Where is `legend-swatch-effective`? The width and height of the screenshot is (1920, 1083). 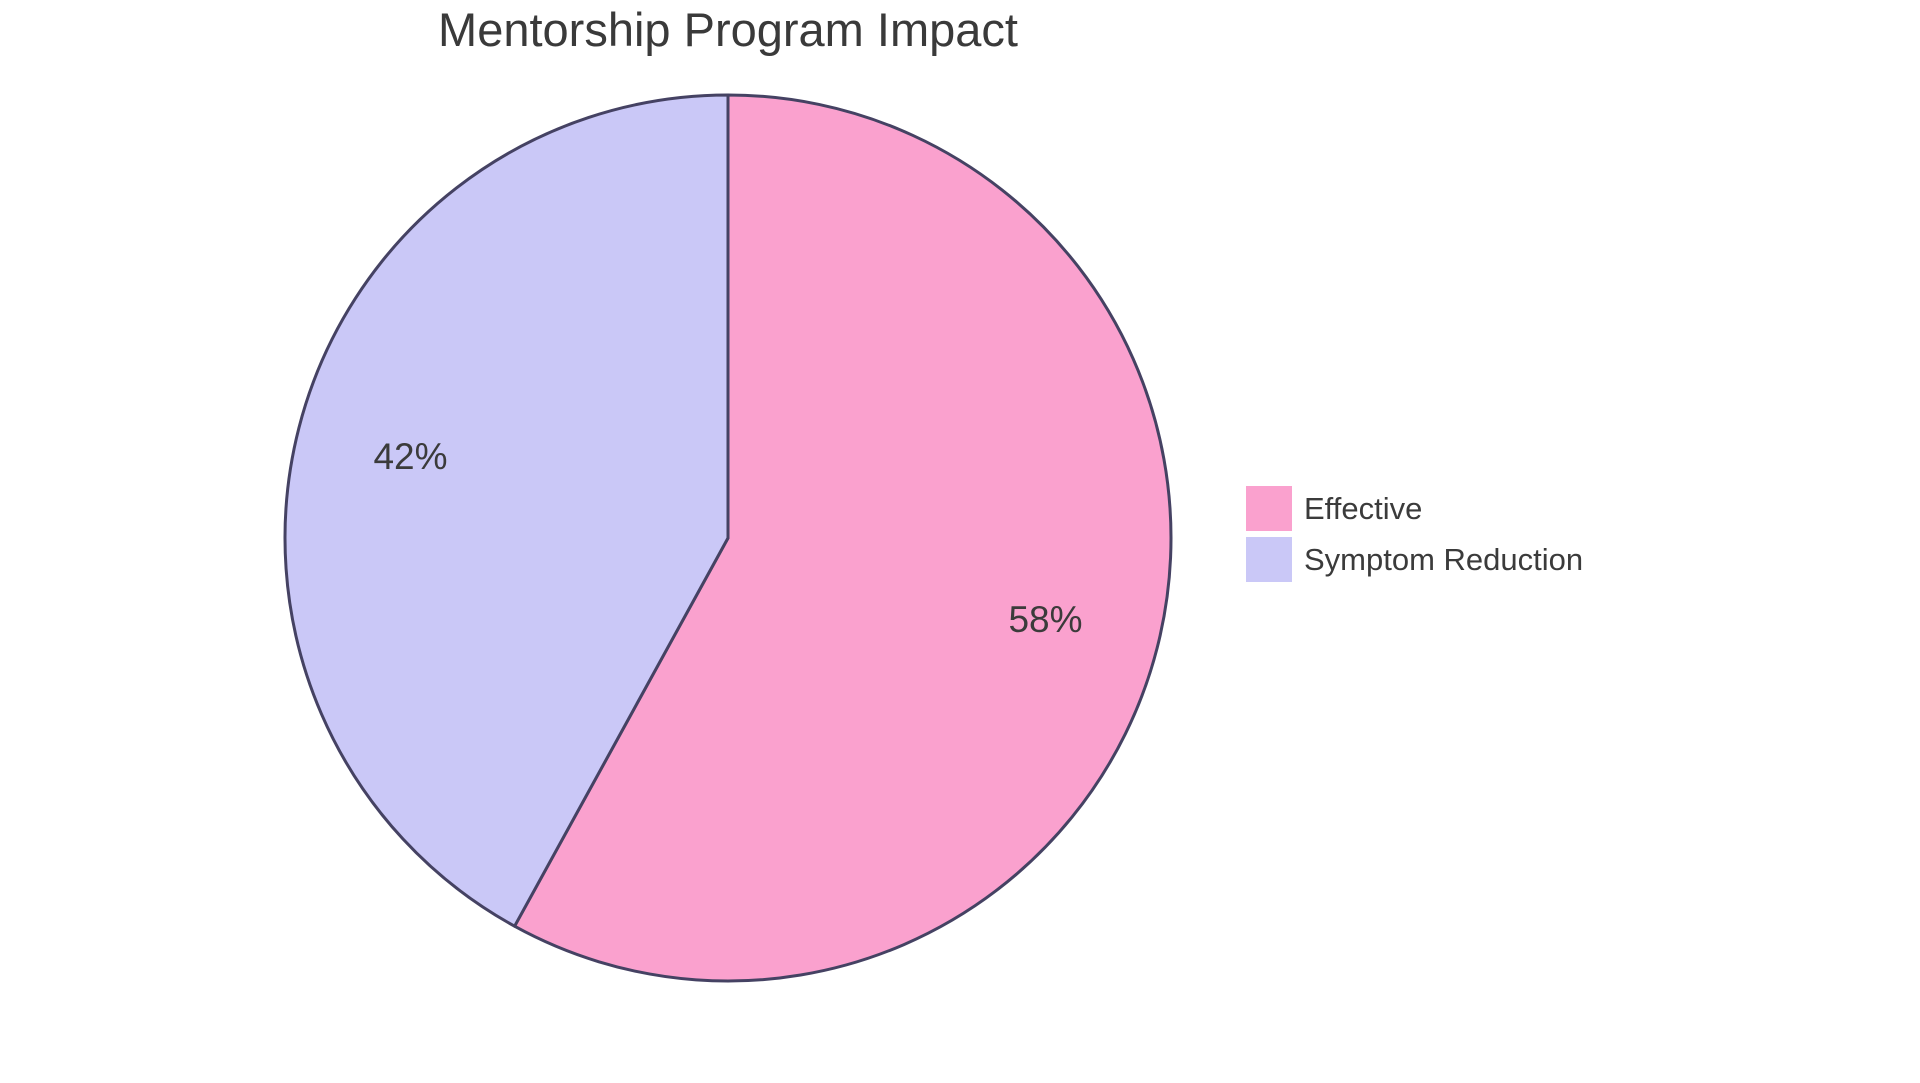 legend-swatch-effective is located at coordinates (1269, 508).